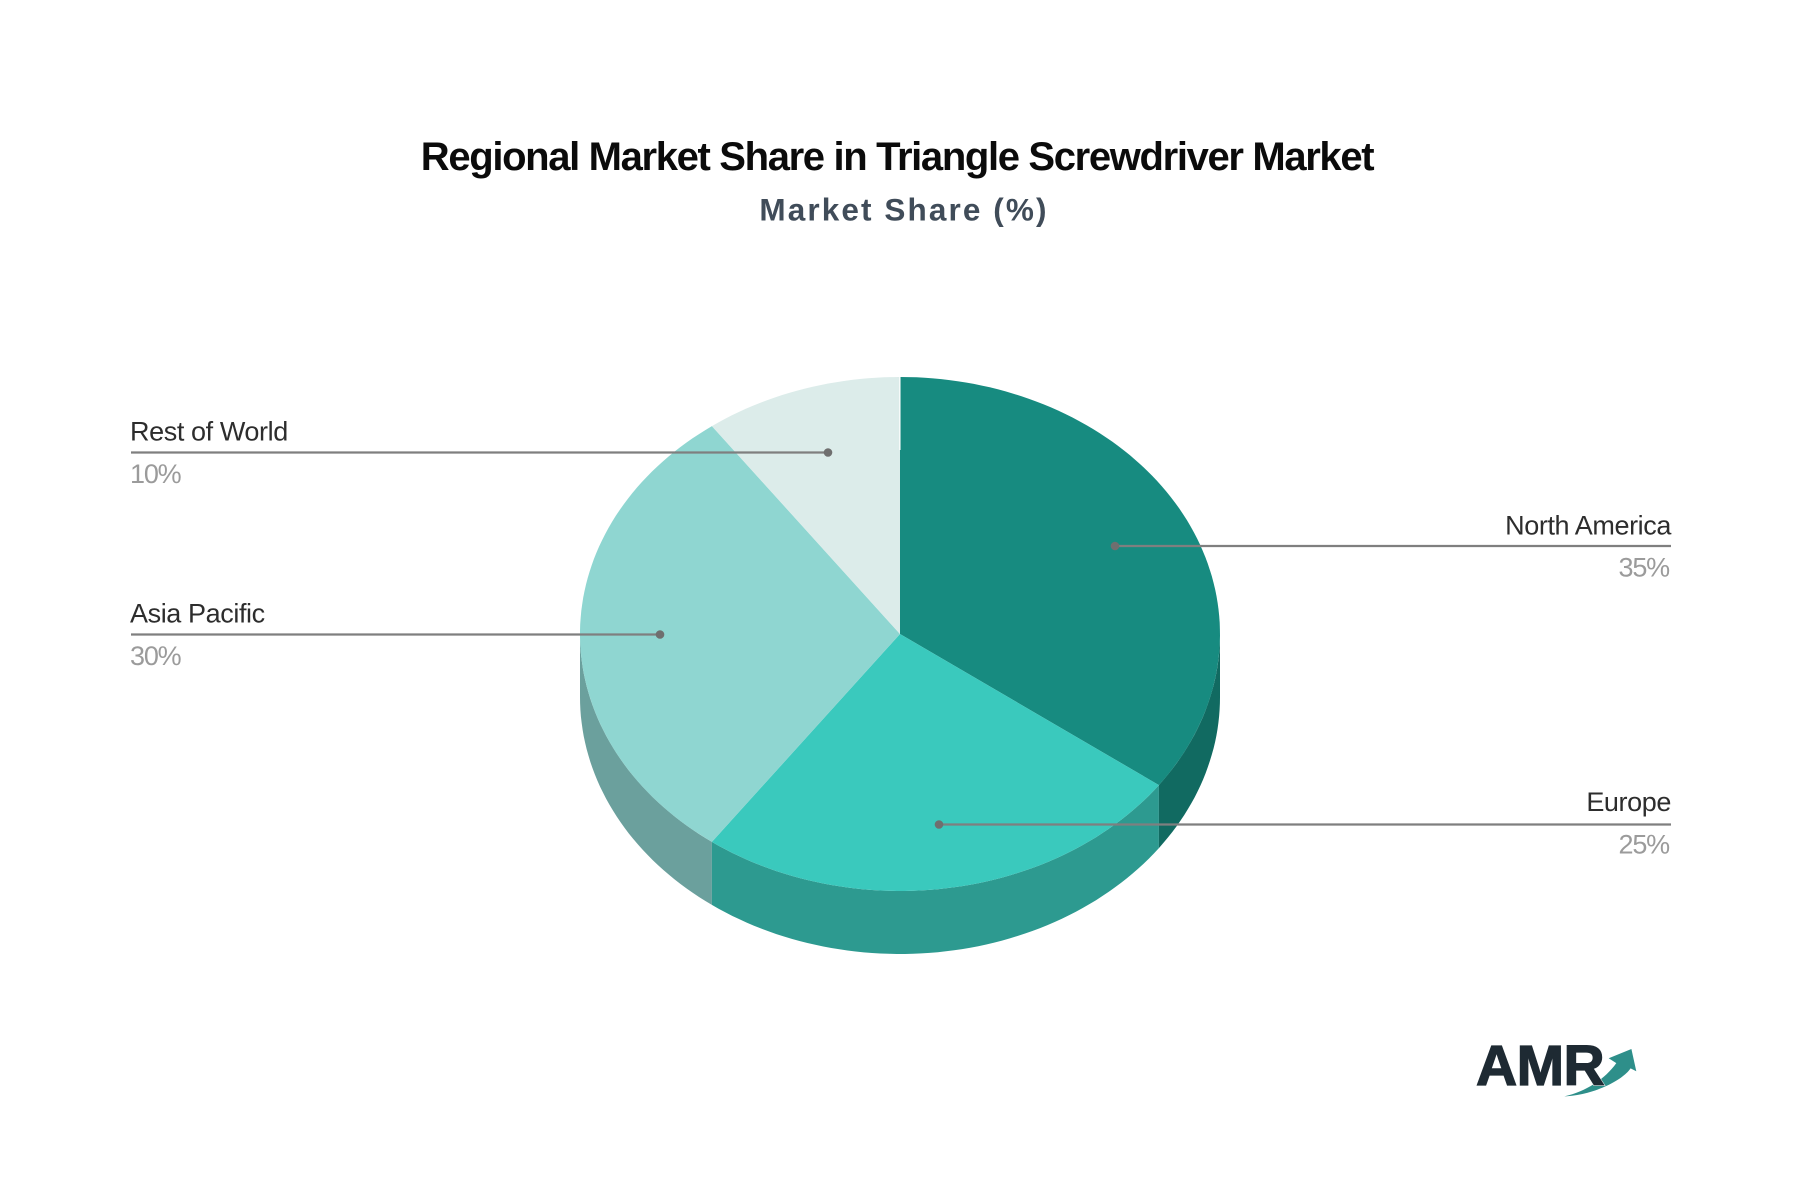  Describe the element at coordinates (209, 432) in the screenshot. I see `svg-text: Rest of World` at that location.